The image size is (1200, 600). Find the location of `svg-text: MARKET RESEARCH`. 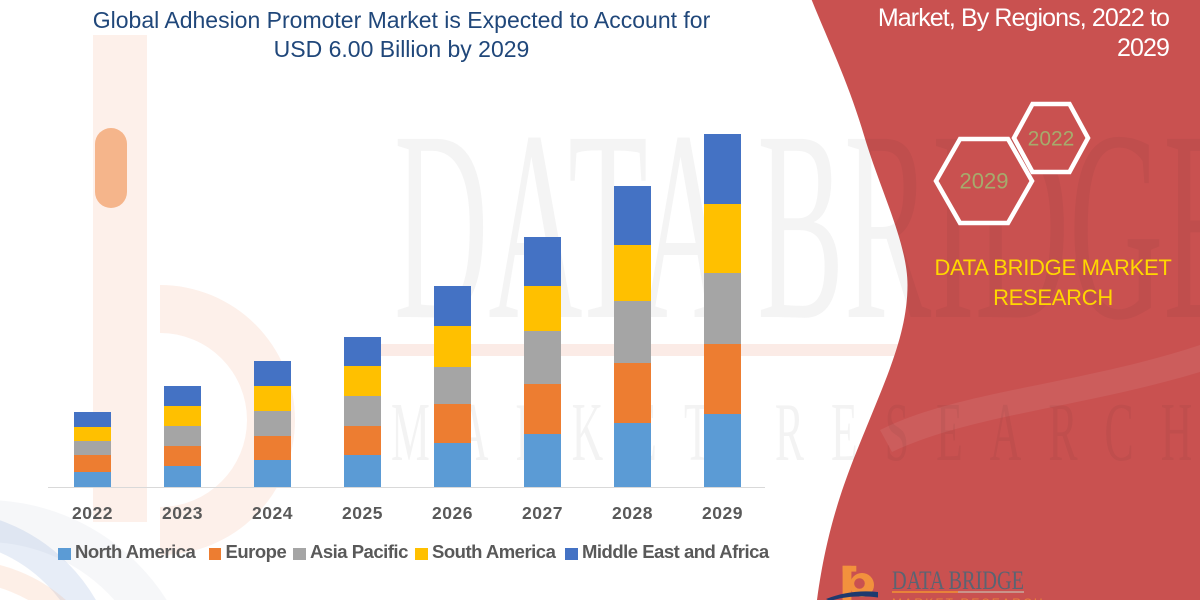

svg-text: MARKET RESEARCH is located at coordinates (968, 598).